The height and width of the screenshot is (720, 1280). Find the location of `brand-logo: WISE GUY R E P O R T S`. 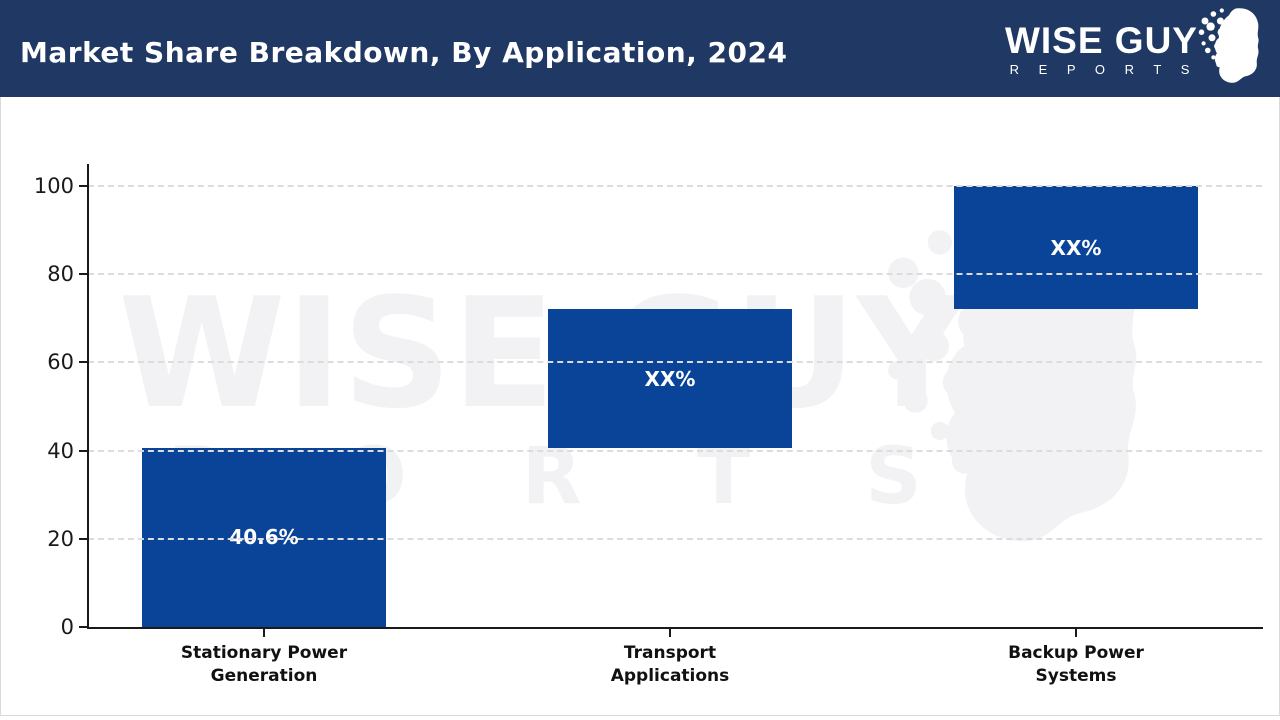

brand-logo: WISE GUY R E P O R T S is located at coordinates (1139, 49).